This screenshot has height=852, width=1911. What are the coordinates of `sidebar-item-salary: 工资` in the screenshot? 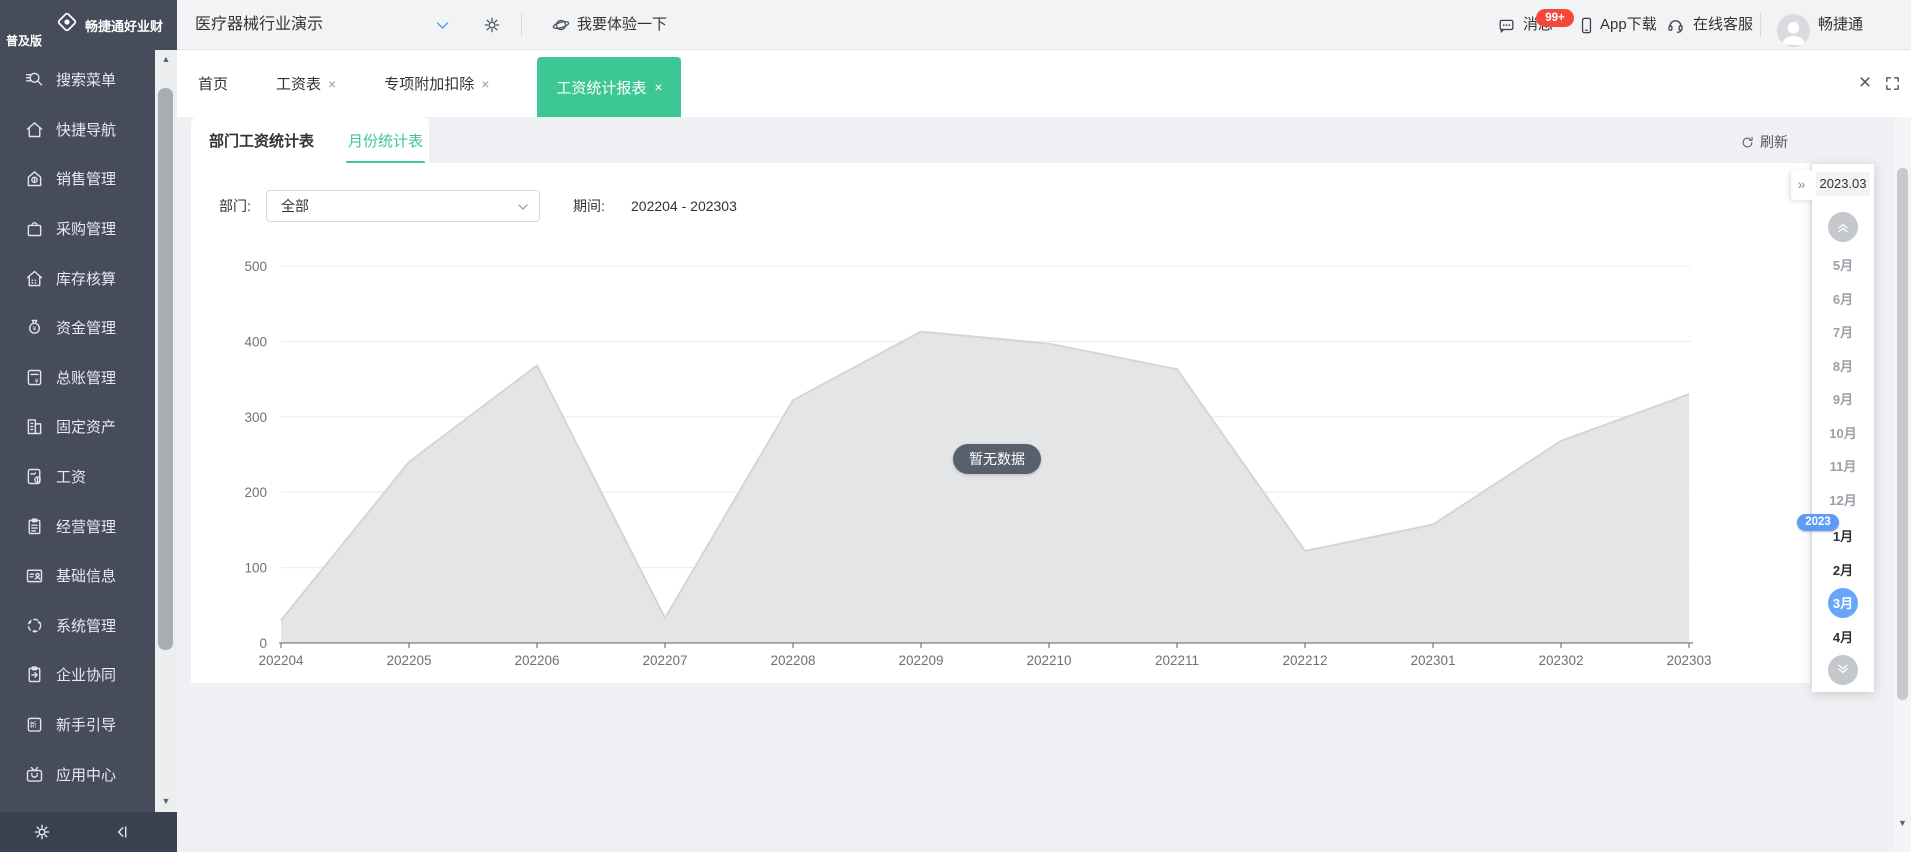 It's located at (77, 477).